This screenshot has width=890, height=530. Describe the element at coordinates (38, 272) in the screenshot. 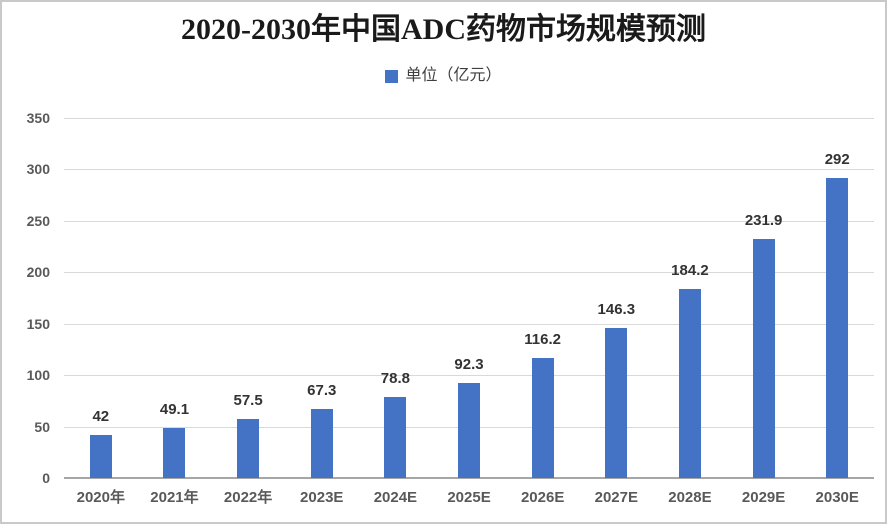

I see `y-axis-tick-label: 200` at that location.